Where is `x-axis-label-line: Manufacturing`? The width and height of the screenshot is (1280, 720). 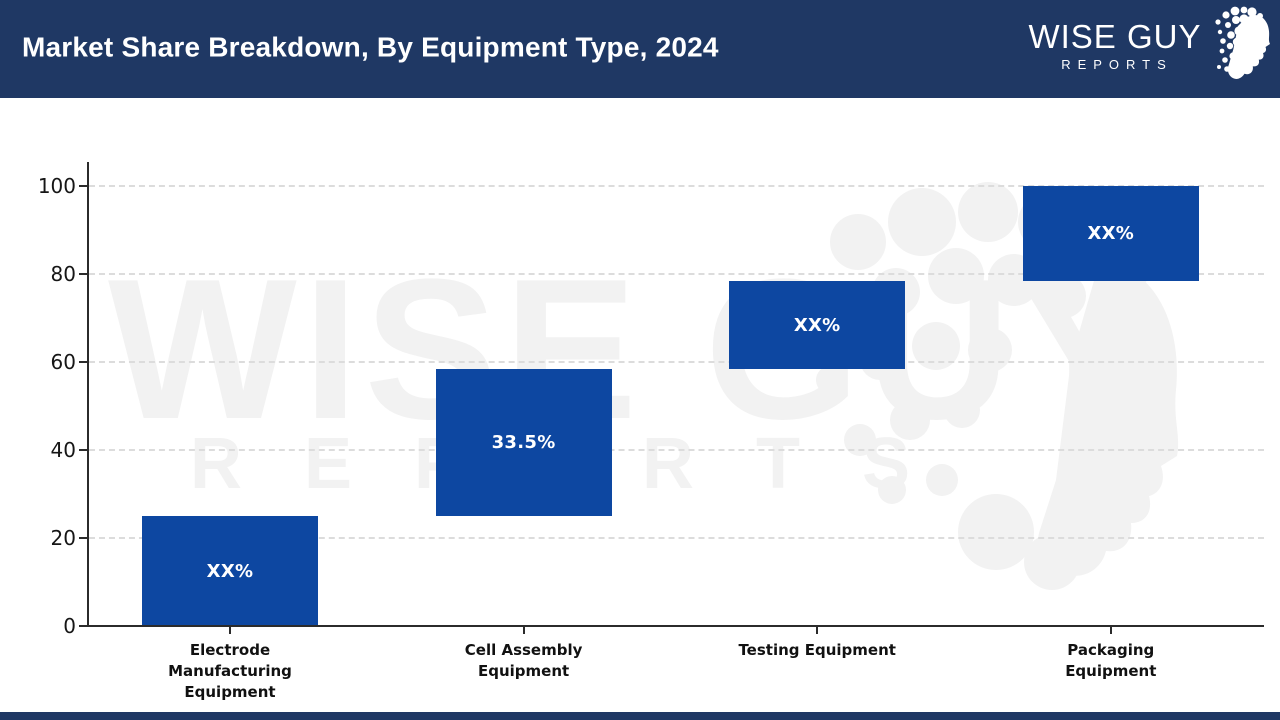
x-axis-label-line: Manufacturing is located at coordinates (230, 671).